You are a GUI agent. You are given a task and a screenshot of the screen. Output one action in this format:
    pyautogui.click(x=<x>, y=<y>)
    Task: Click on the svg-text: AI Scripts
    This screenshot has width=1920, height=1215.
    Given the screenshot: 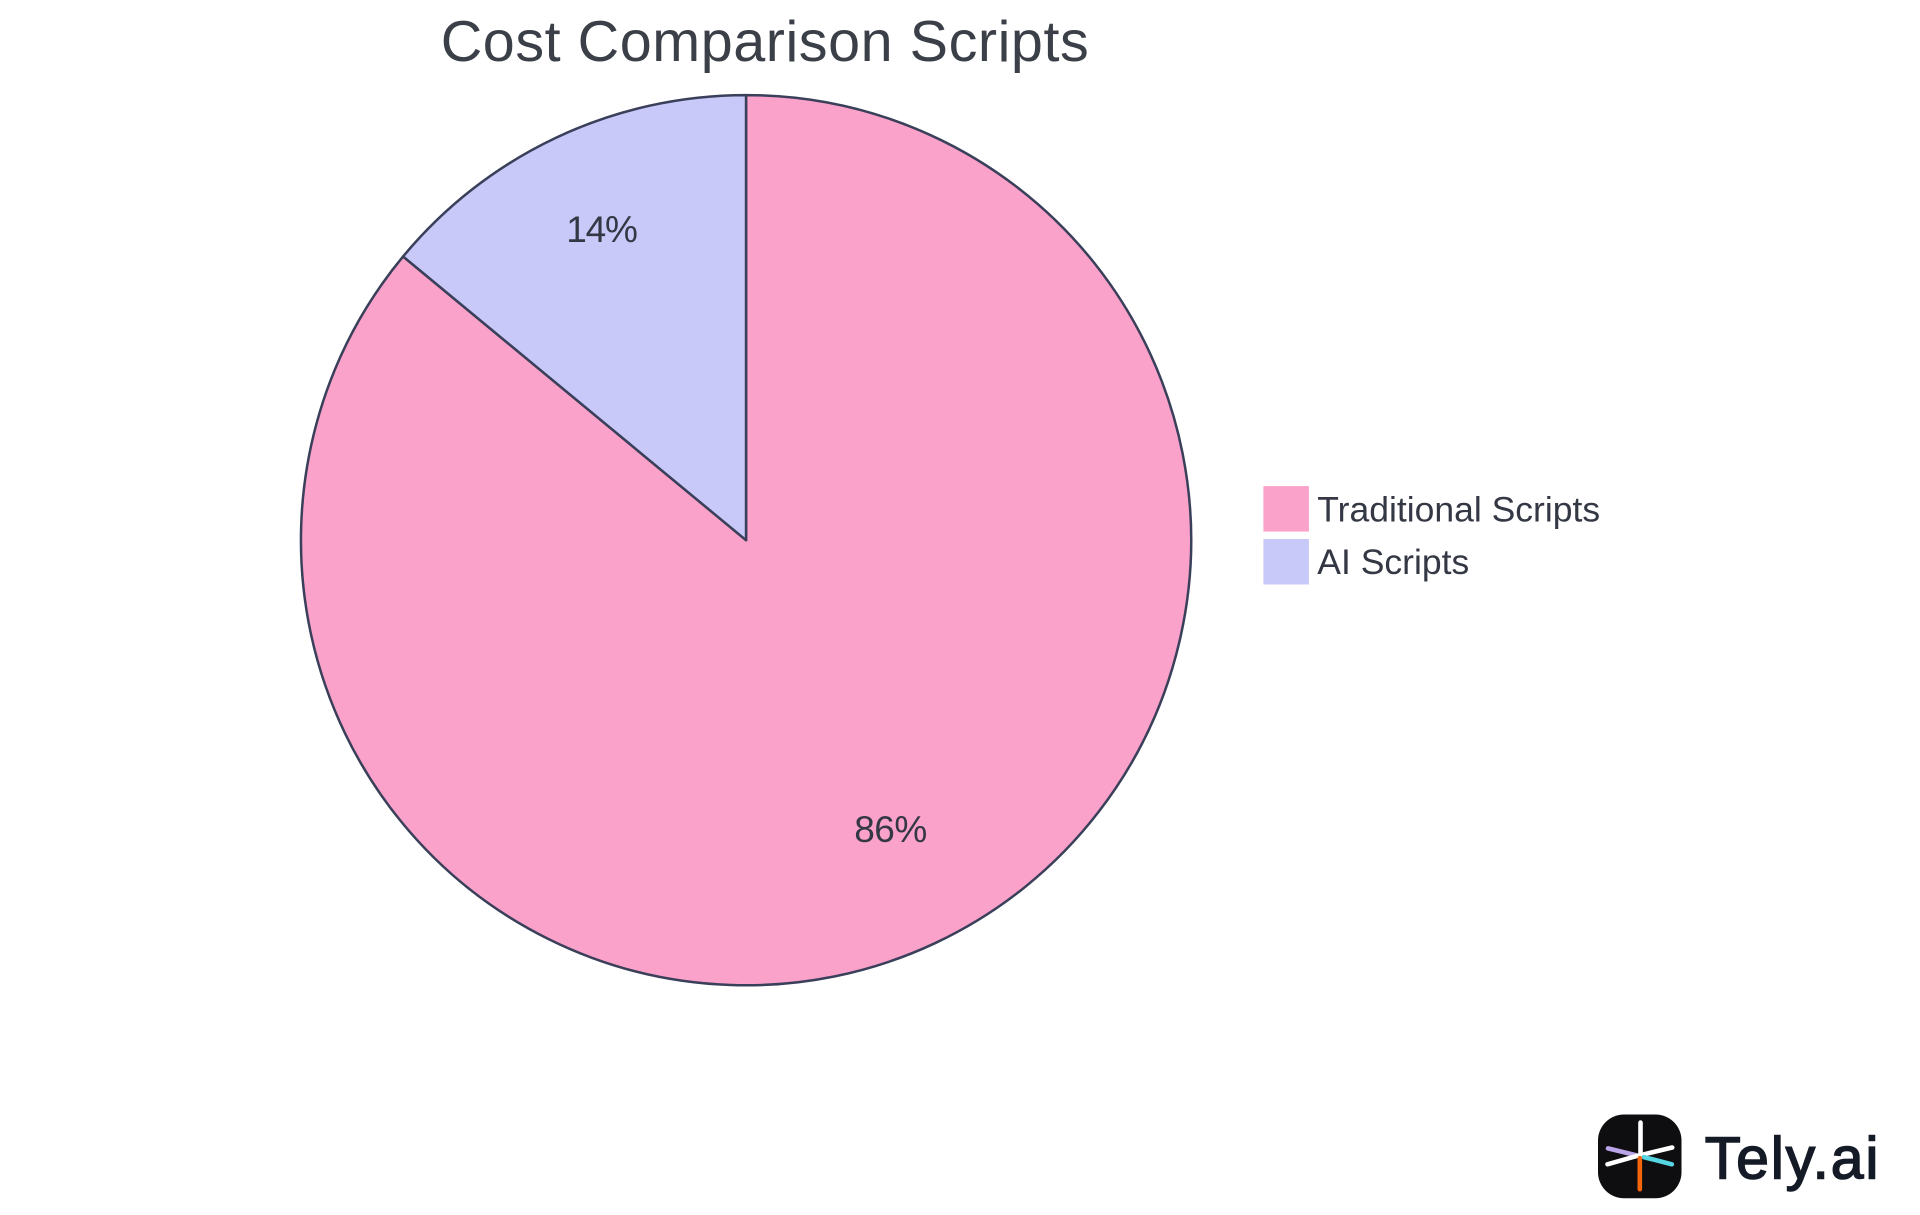 What is the action you would take?
    pyautogui.click(x=1393, y=562)
    